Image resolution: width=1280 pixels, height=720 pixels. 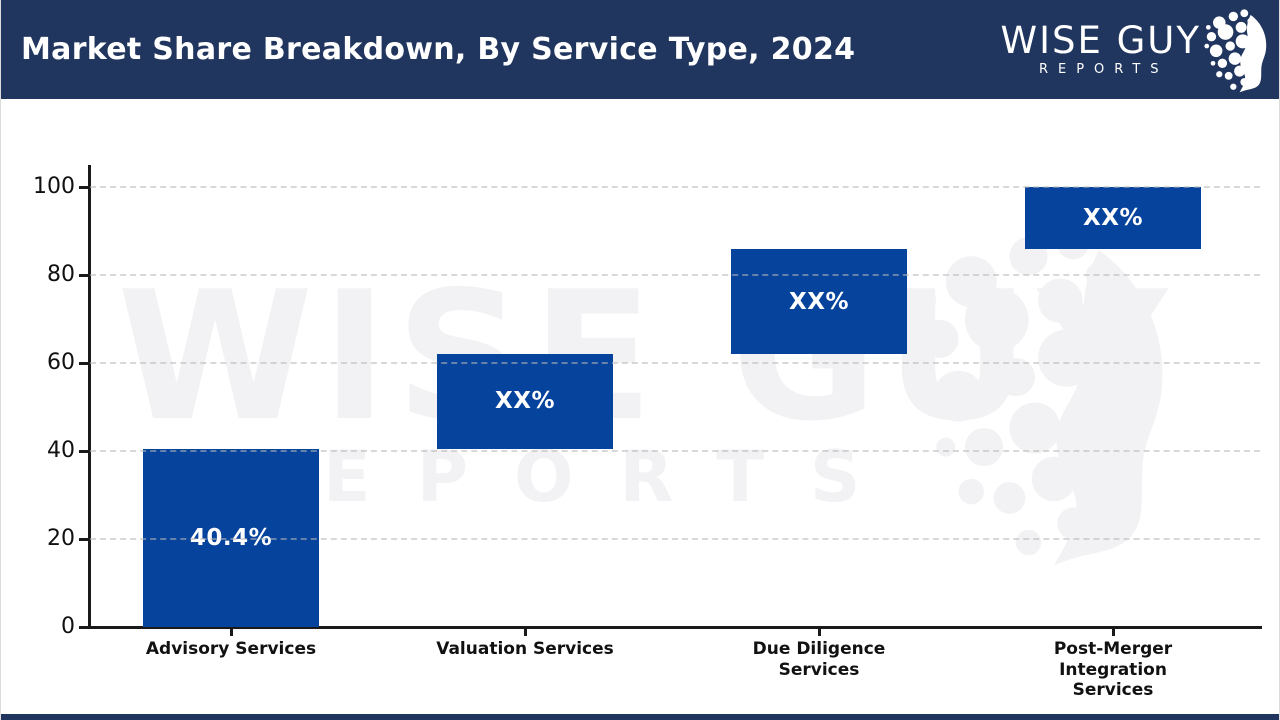 What do you see at coordinates (1100, 40) in the screenshot?
I see `brand-name: WISE GUY` at bounding box center [1100, 40].